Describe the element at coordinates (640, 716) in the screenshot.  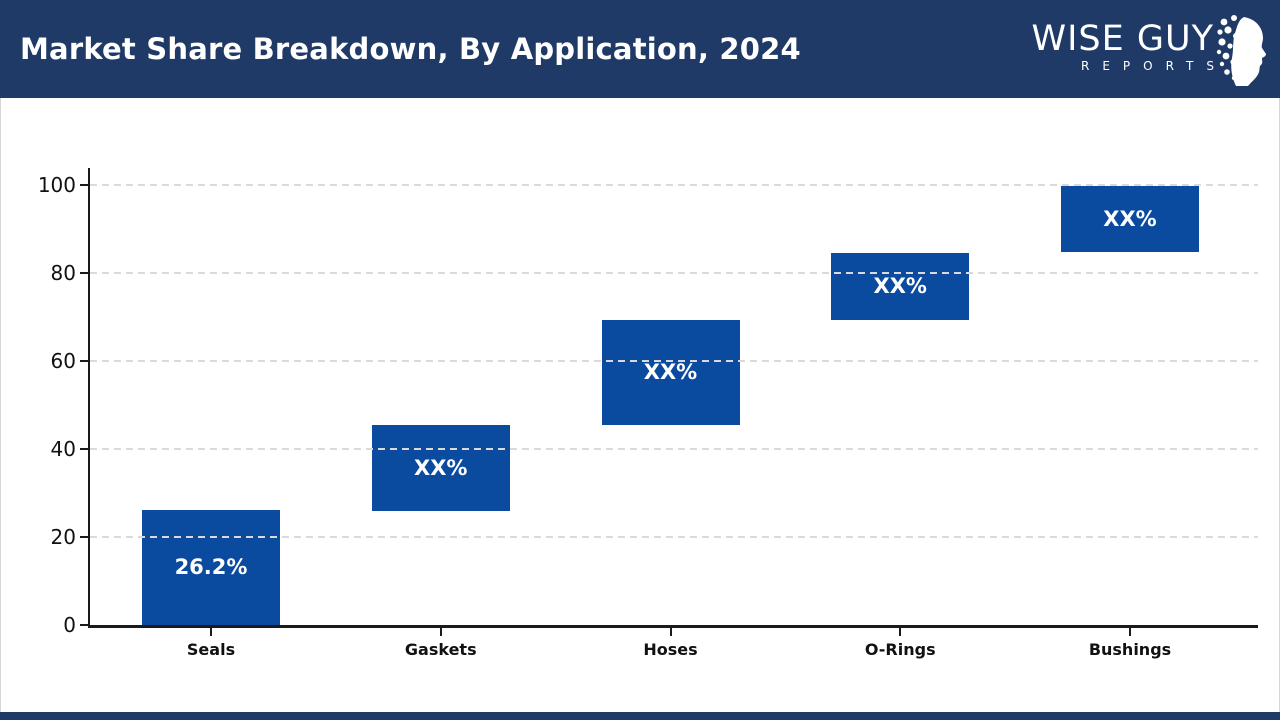
I see `footer-bar` at that location.